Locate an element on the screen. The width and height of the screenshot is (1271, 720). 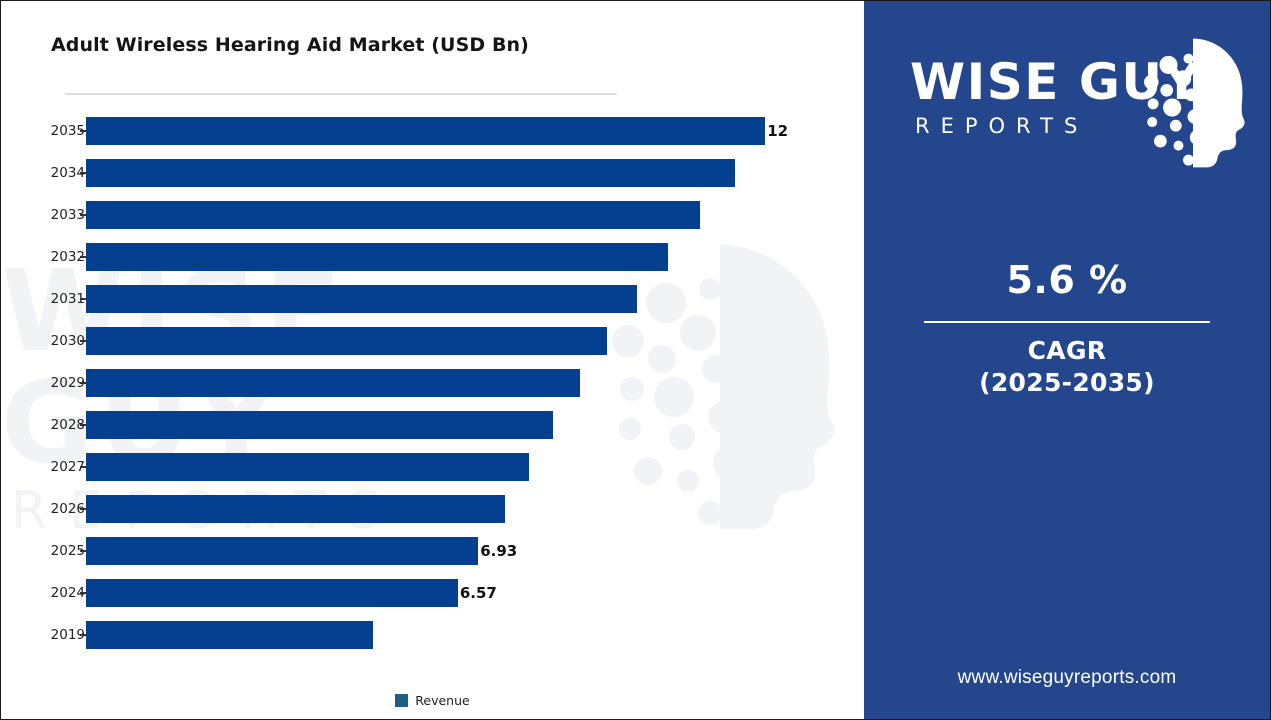
bar-row: 2031 is located at coordinates (432, 299).